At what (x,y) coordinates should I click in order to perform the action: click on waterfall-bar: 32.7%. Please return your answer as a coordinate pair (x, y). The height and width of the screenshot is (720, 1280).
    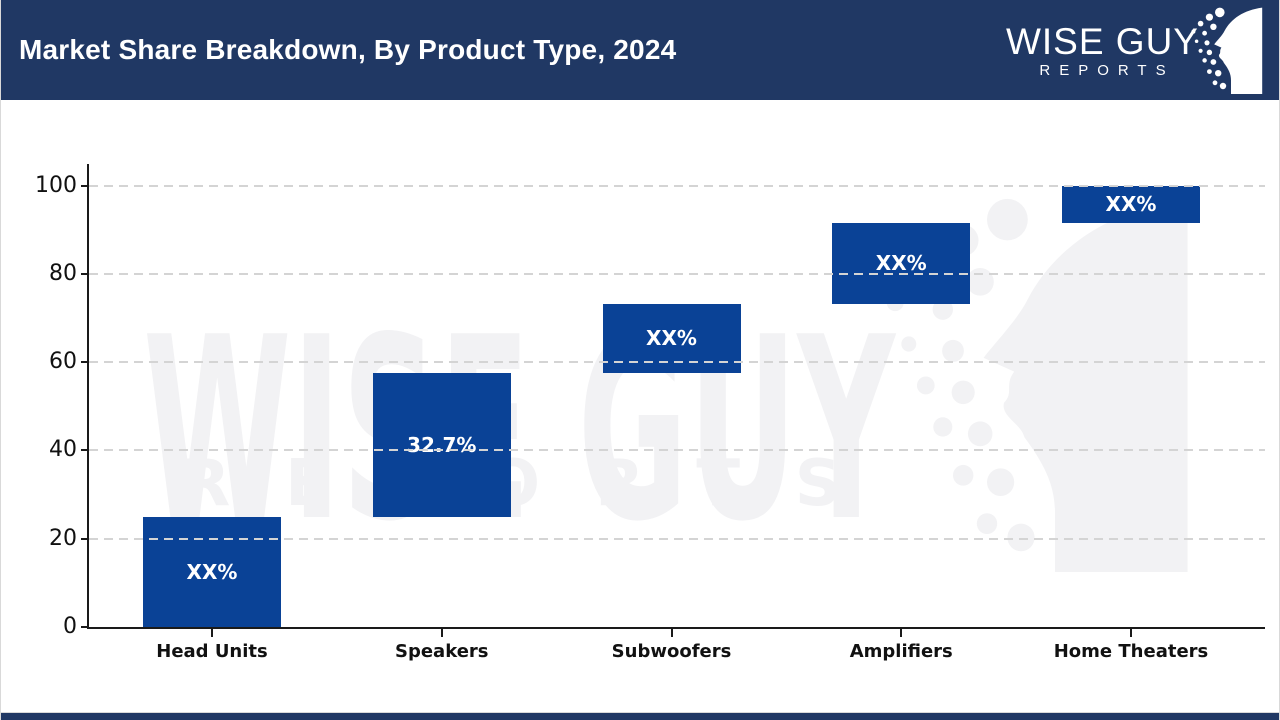
    Looking at the image, I should click on (441, 445).